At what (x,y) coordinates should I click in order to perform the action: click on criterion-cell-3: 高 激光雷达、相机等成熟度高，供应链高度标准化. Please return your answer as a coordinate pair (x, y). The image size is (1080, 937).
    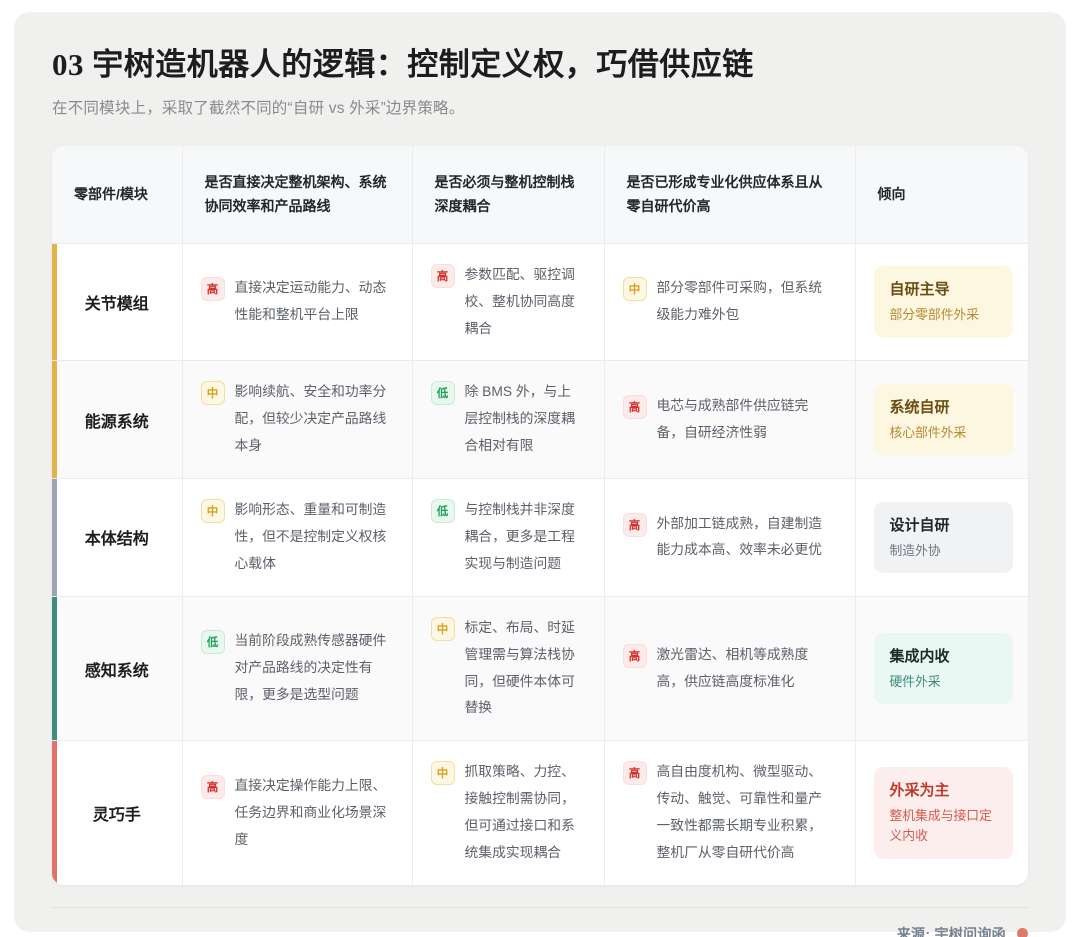
    Looking at the image, I should click on (730, 668).